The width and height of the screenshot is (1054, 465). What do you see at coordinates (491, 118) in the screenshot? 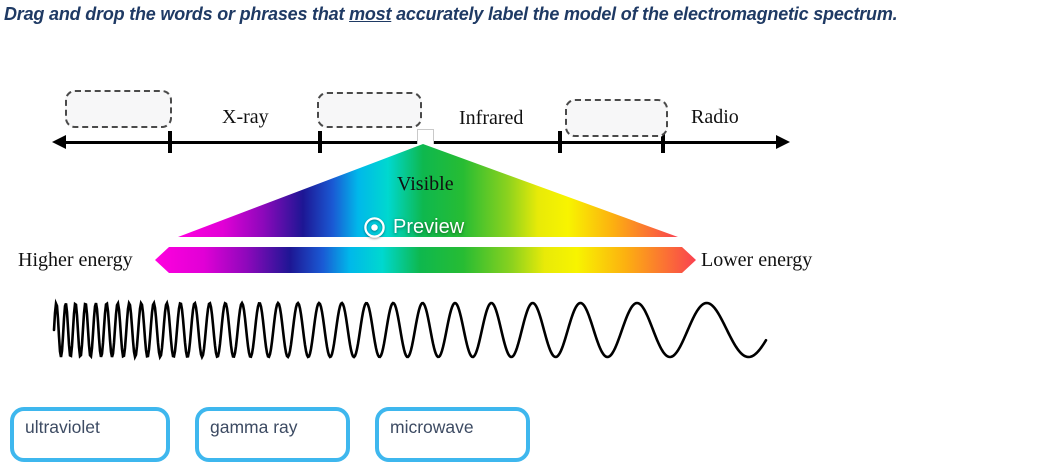
I see `band-label-infrared: Infrared` at bounding box center [491, 118].